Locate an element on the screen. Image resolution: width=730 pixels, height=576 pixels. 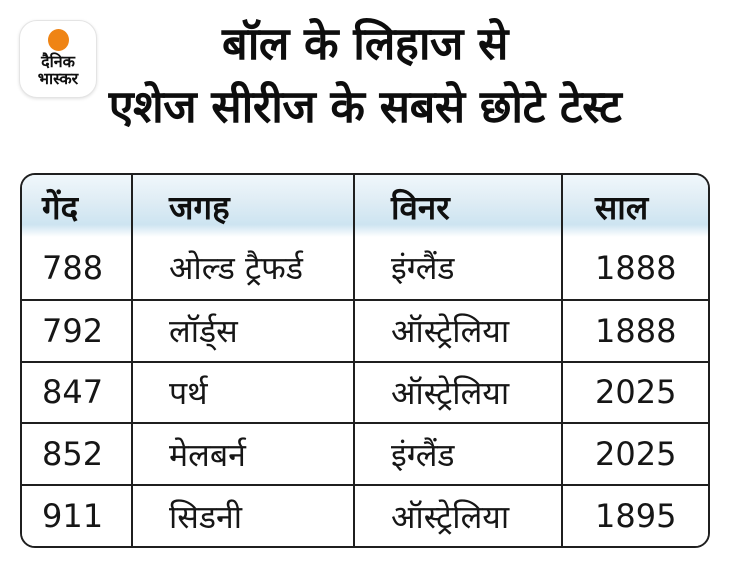
cell-balls: 852 is located at coordinates (77, 453).